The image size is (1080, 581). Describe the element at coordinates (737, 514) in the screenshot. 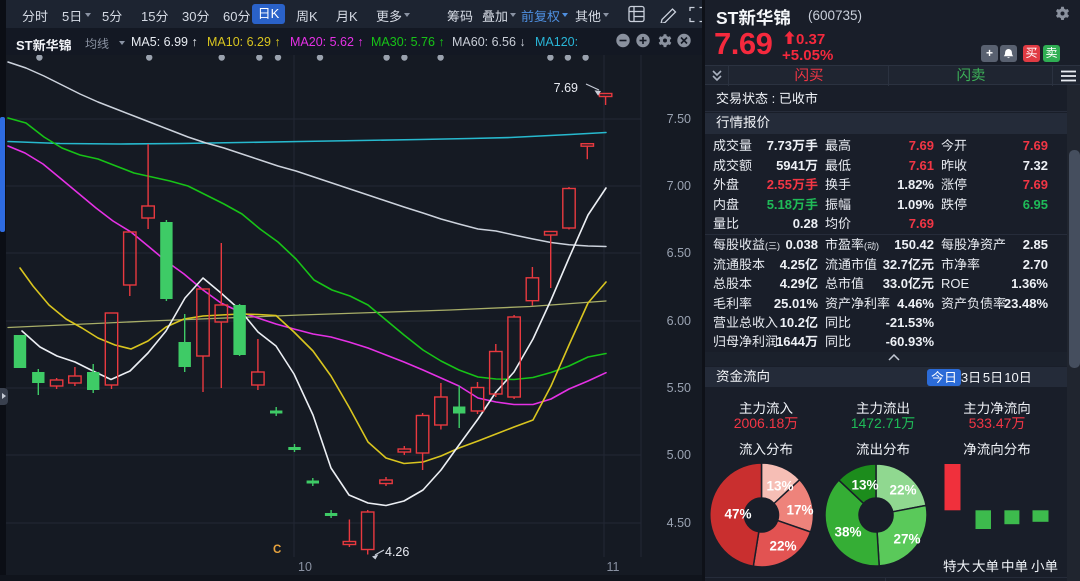

I see `svg-text: 47%` at that location.